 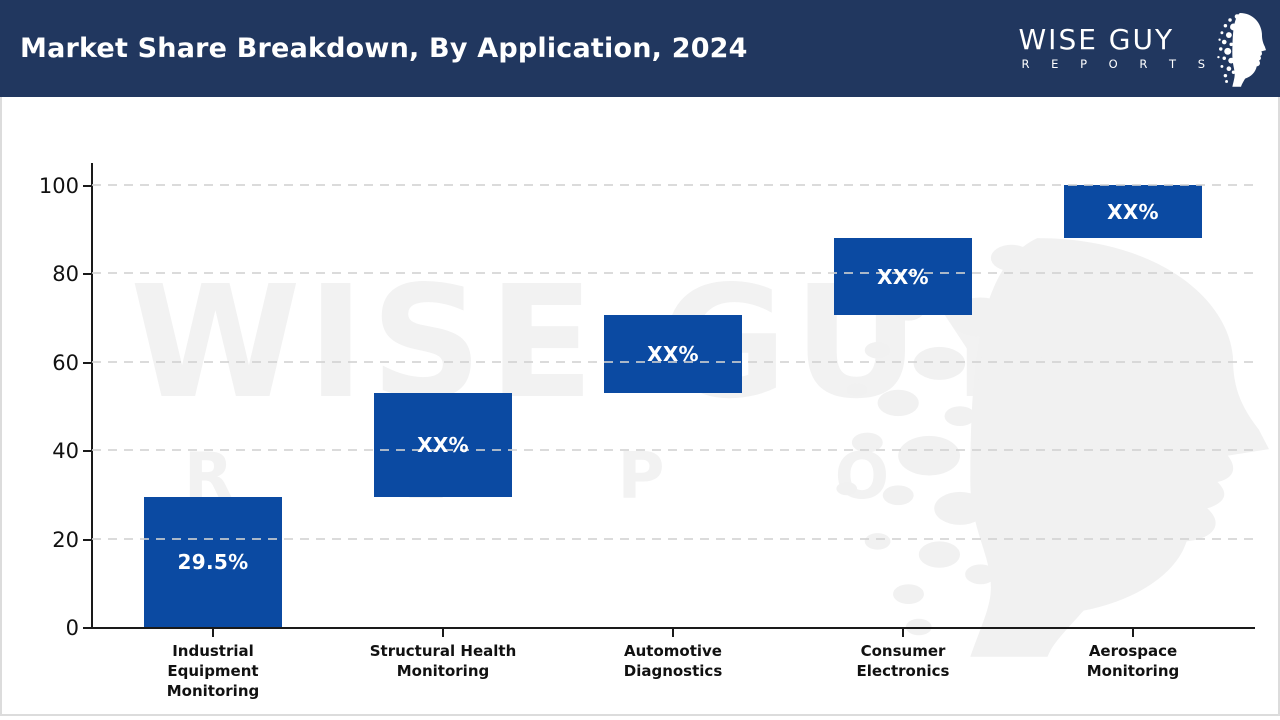 I want to click on brand-logo: WISE GUY R E P O R T S, so click(x=1142, y=49).